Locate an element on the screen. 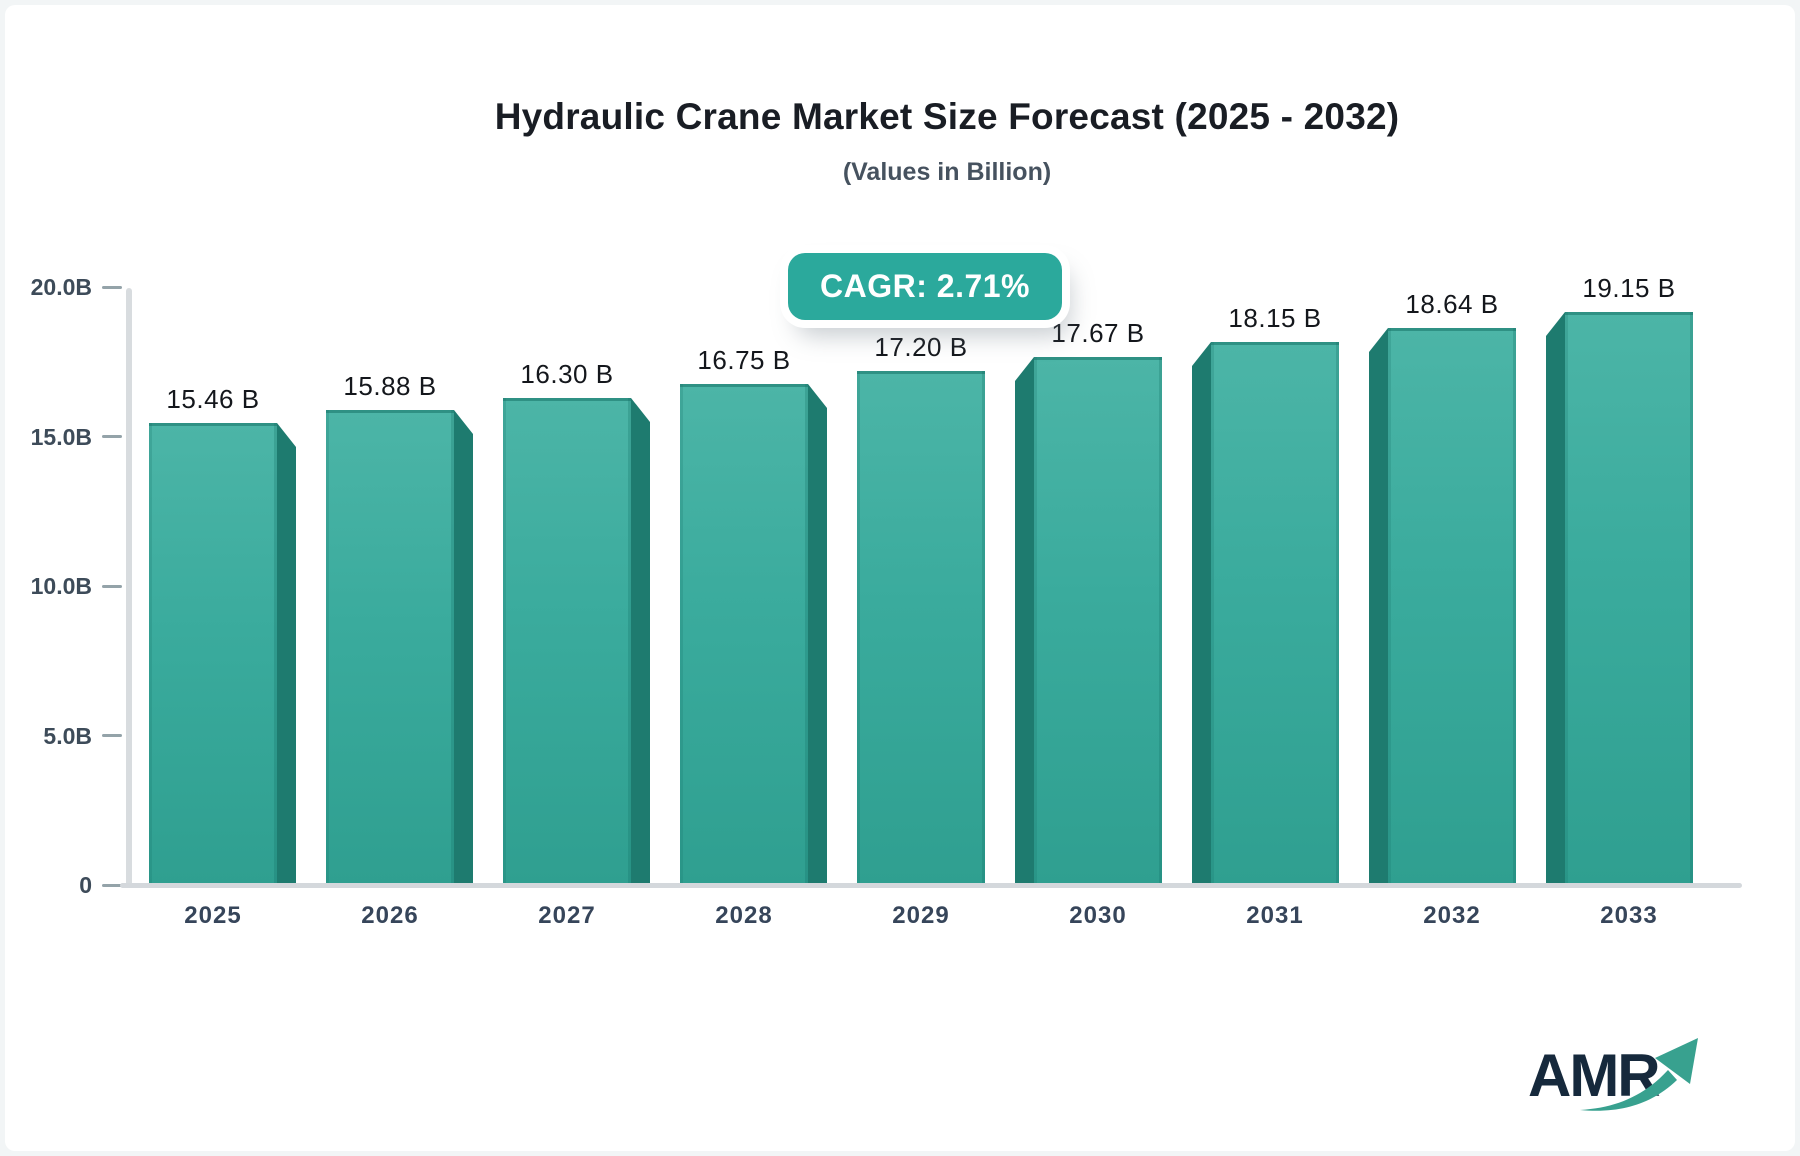 This screenshot has width=1800, height=1156. bar-value-label: 15.88 B is located at coordinates (390, 386).